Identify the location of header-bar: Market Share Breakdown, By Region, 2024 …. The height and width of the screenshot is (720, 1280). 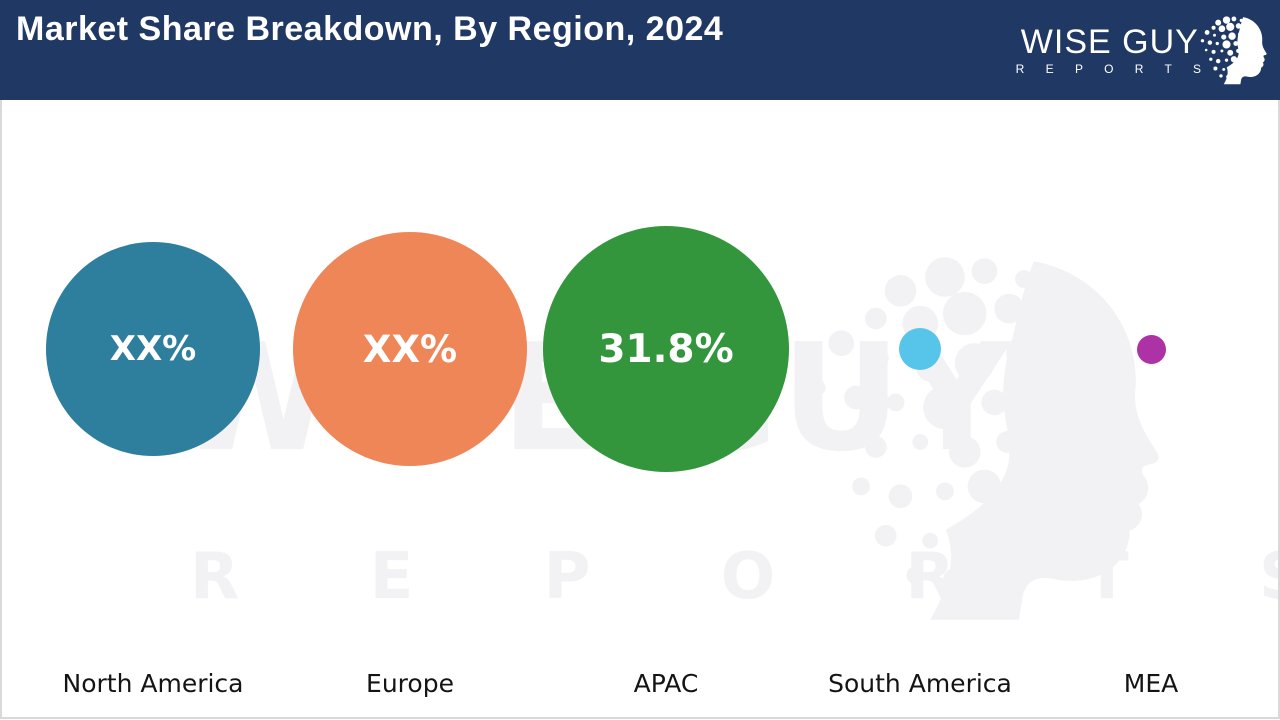
(640, 50).